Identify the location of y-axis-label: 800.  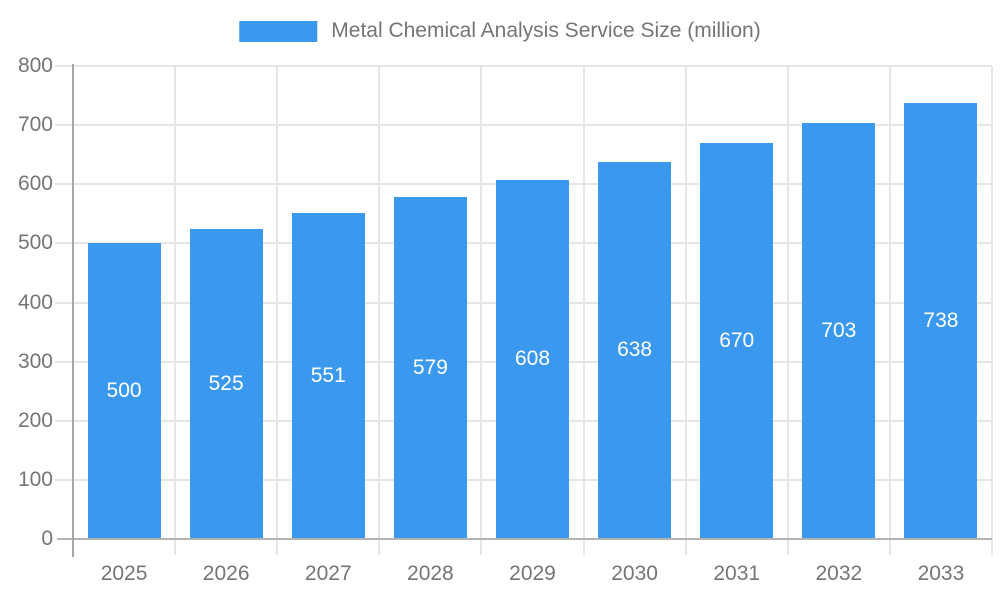
(35, 65).